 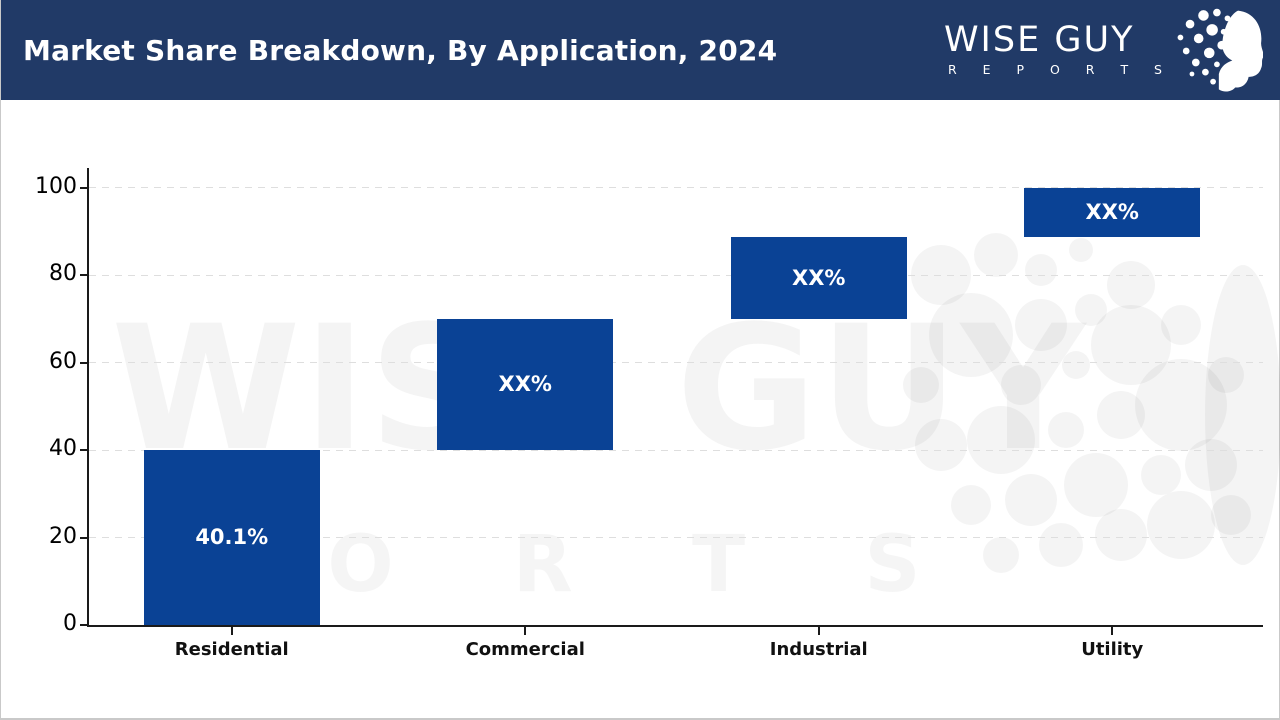 I want to click on y-tick-label: 0, so click(x=70, y=623).